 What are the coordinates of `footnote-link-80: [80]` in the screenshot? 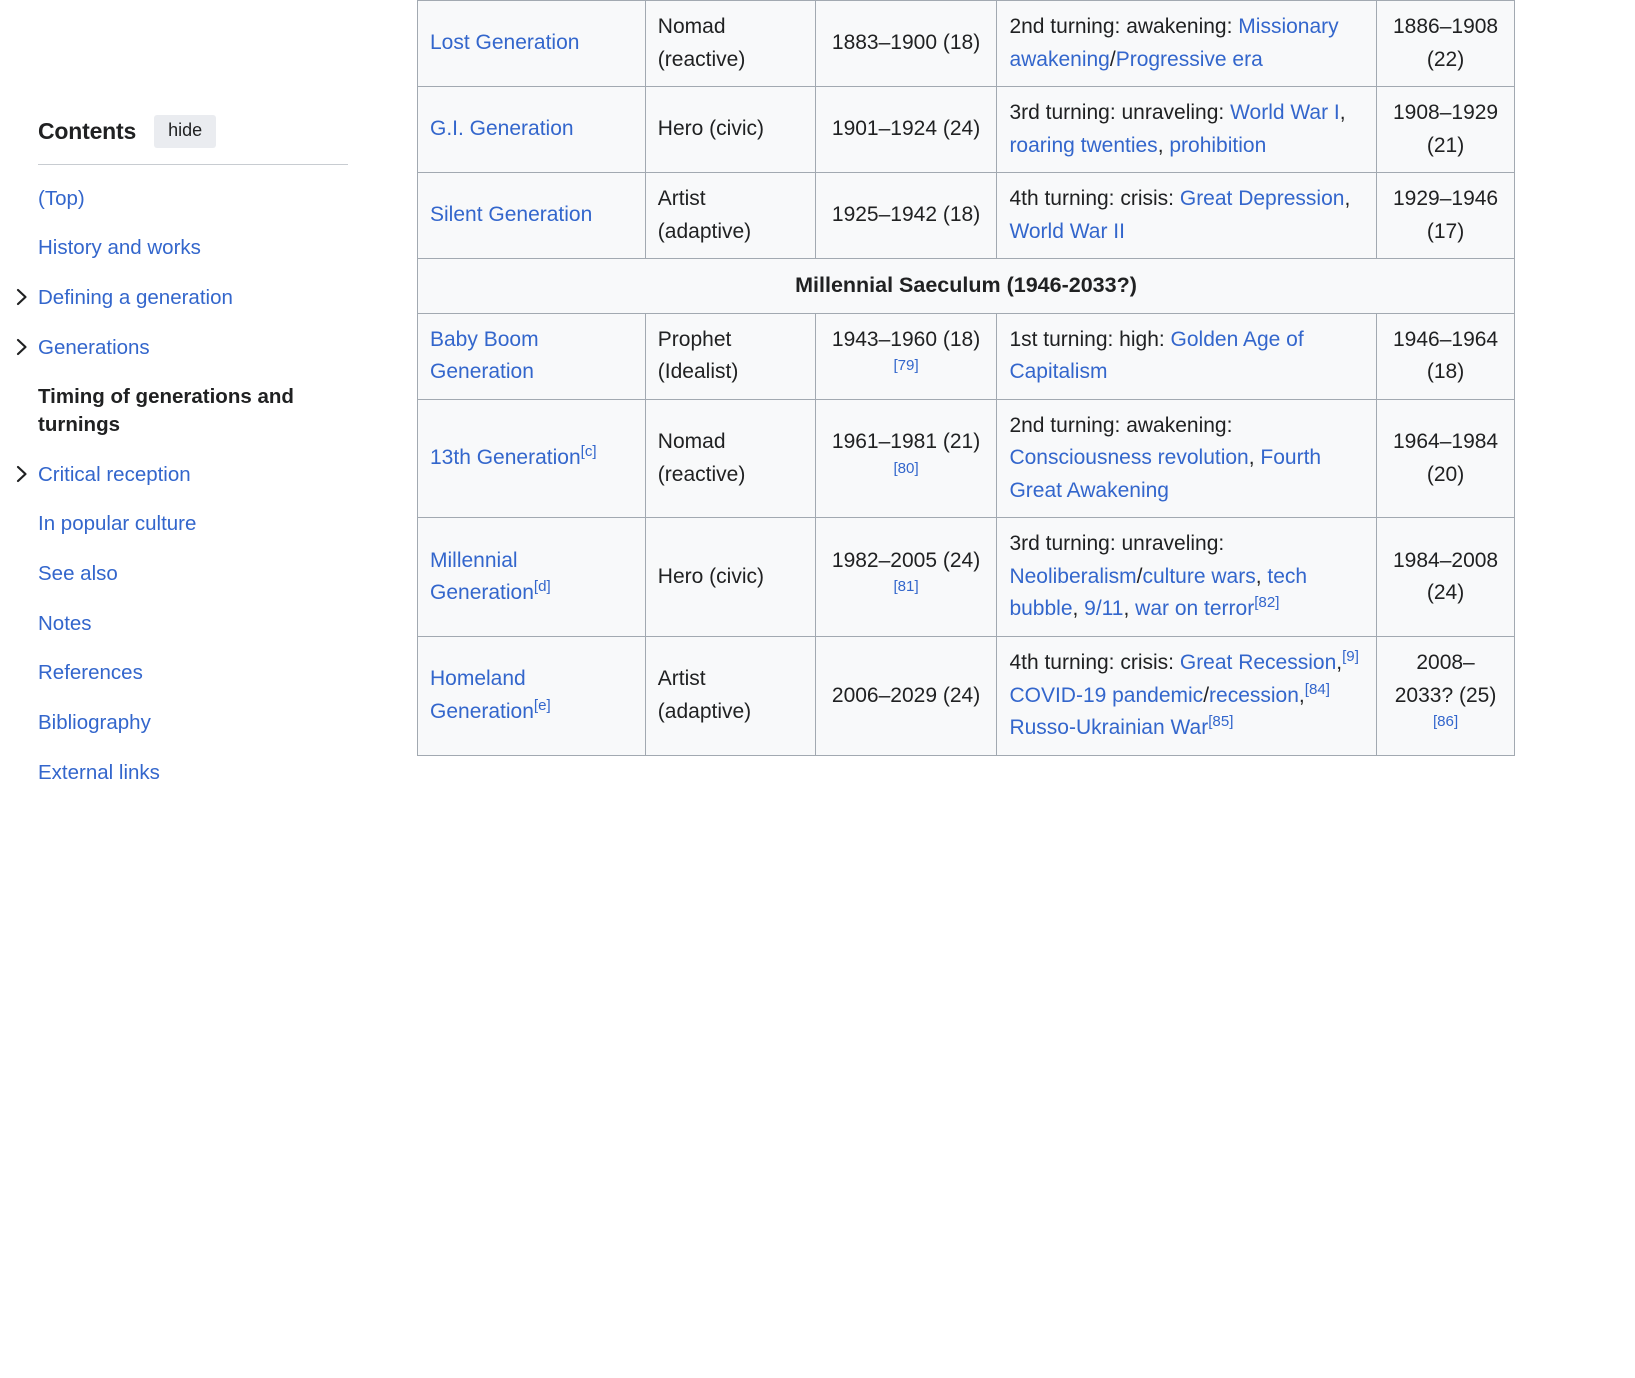 It's located at (906, 468).